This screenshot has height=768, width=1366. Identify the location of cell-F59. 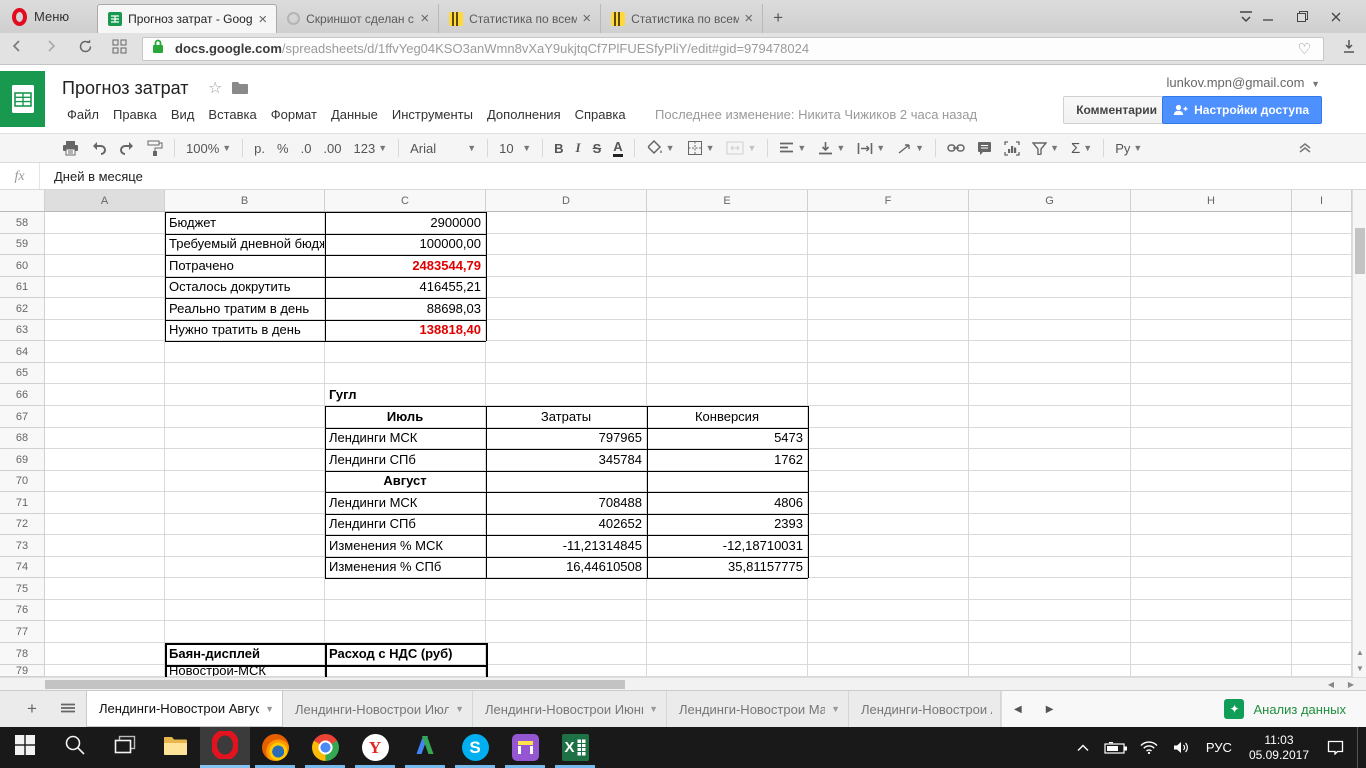
(888, 244).